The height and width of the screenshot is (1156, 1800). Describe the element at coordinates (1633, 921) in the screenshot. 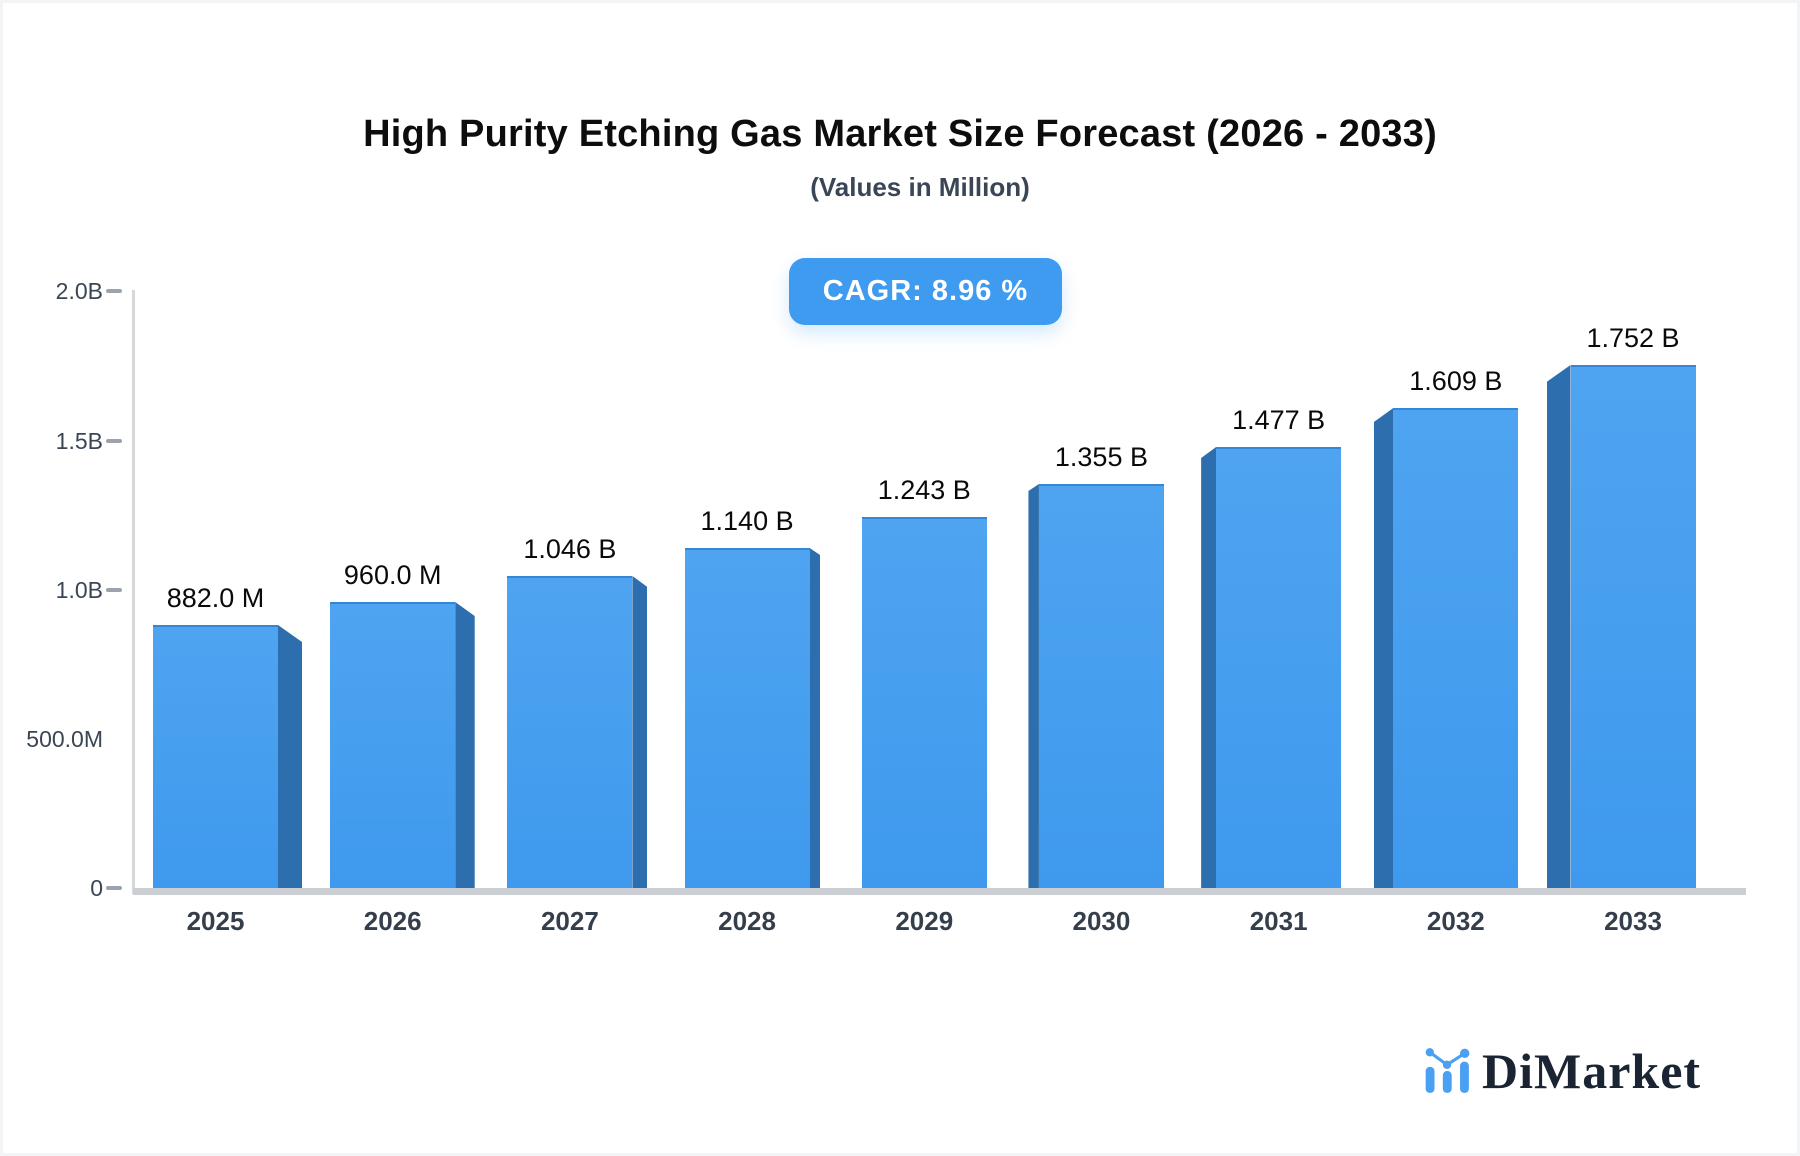

I see `x-axis-label: 2033` at that location.